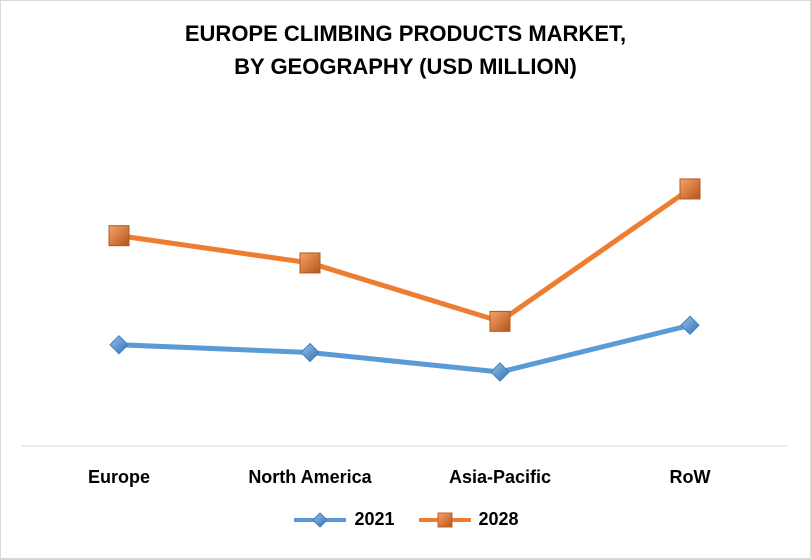  I want to click on x-tick-label: RoW, so click(690, 477).